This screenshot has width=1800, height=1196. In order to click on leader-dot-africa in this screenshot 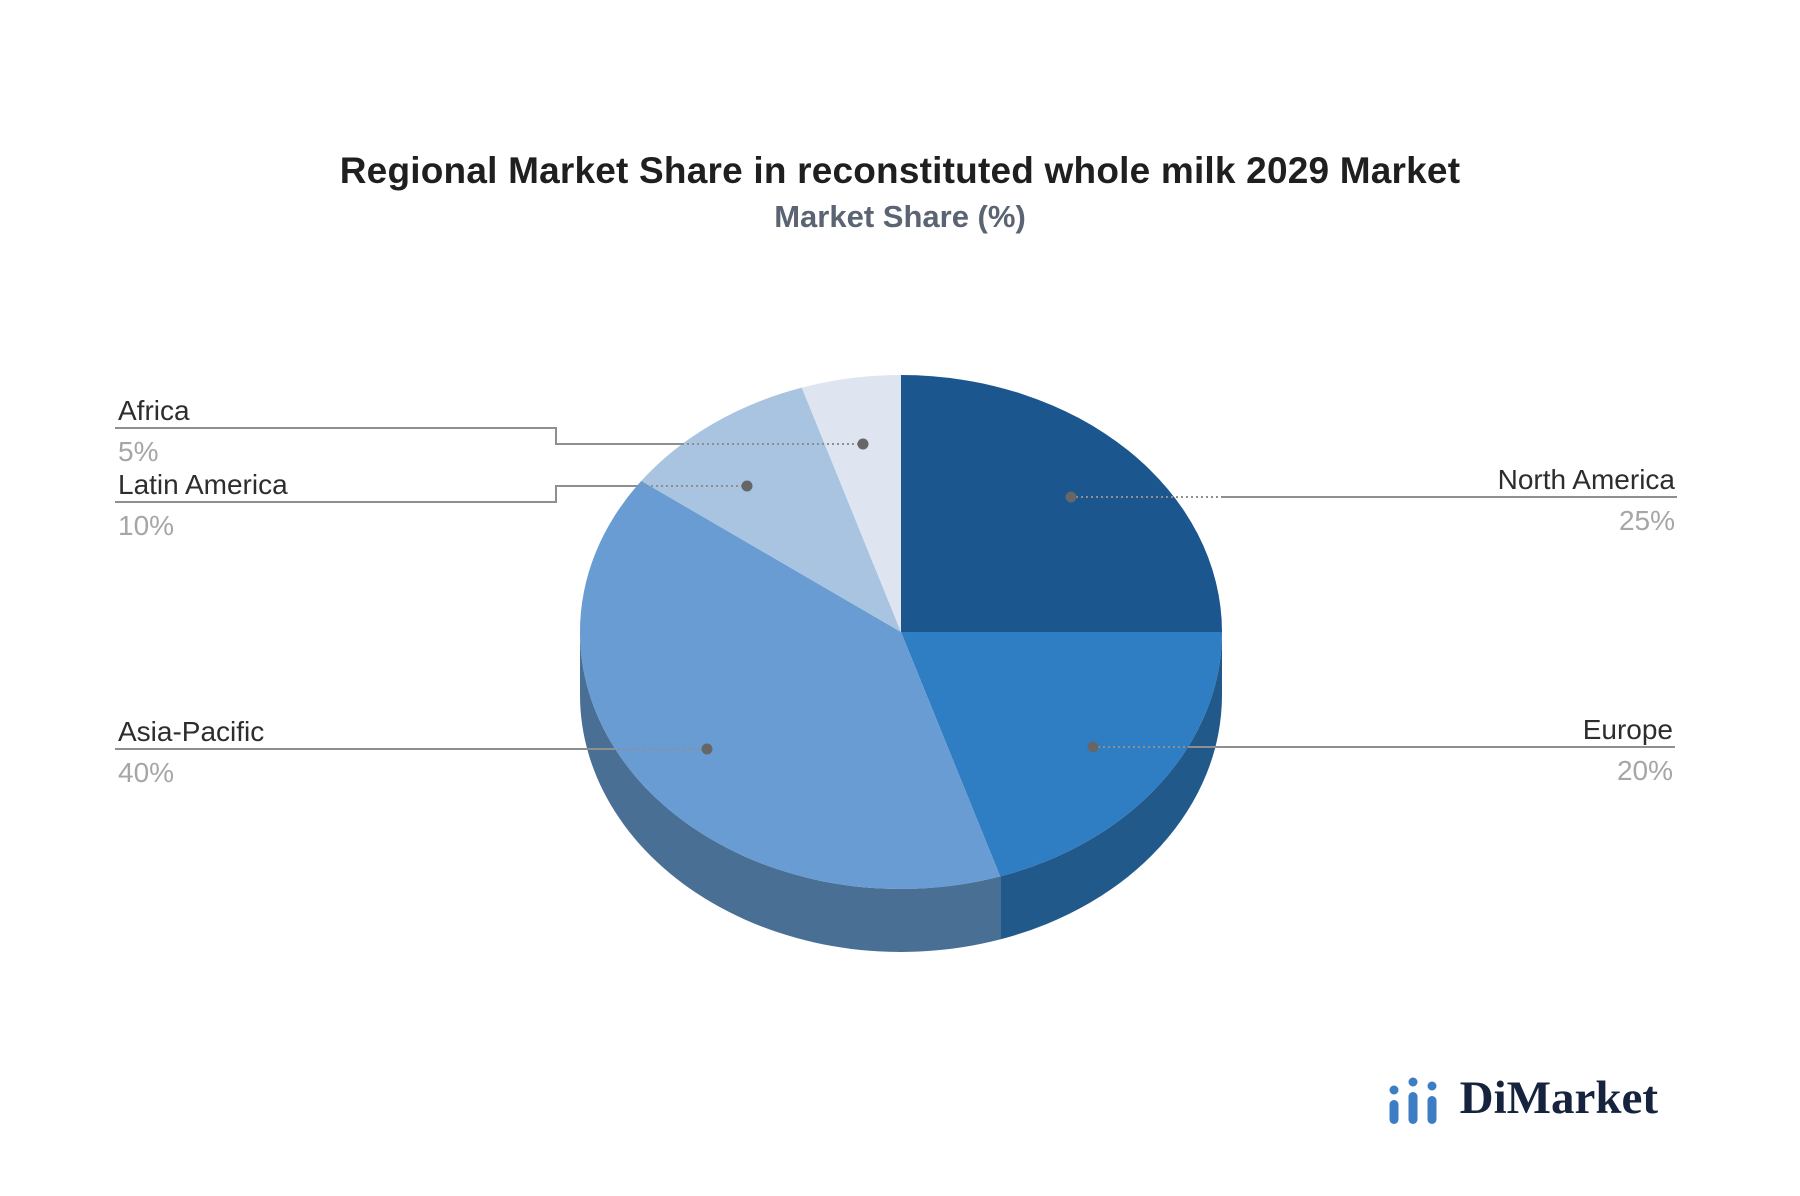, I will do `click(863, 444)`.